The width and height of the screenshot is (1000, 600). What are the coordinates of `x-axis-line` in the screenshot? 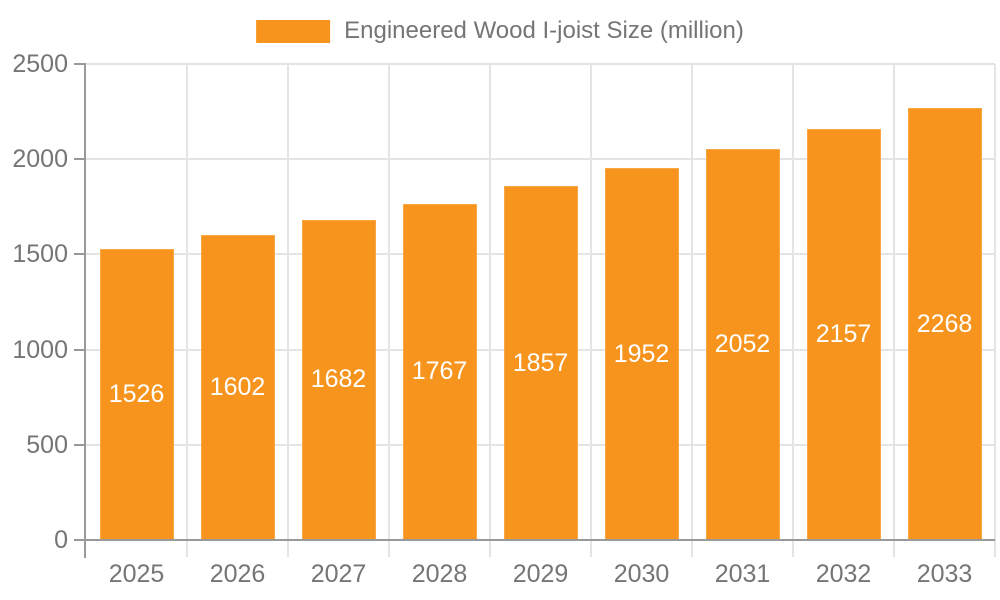 It's located at (534, 540).